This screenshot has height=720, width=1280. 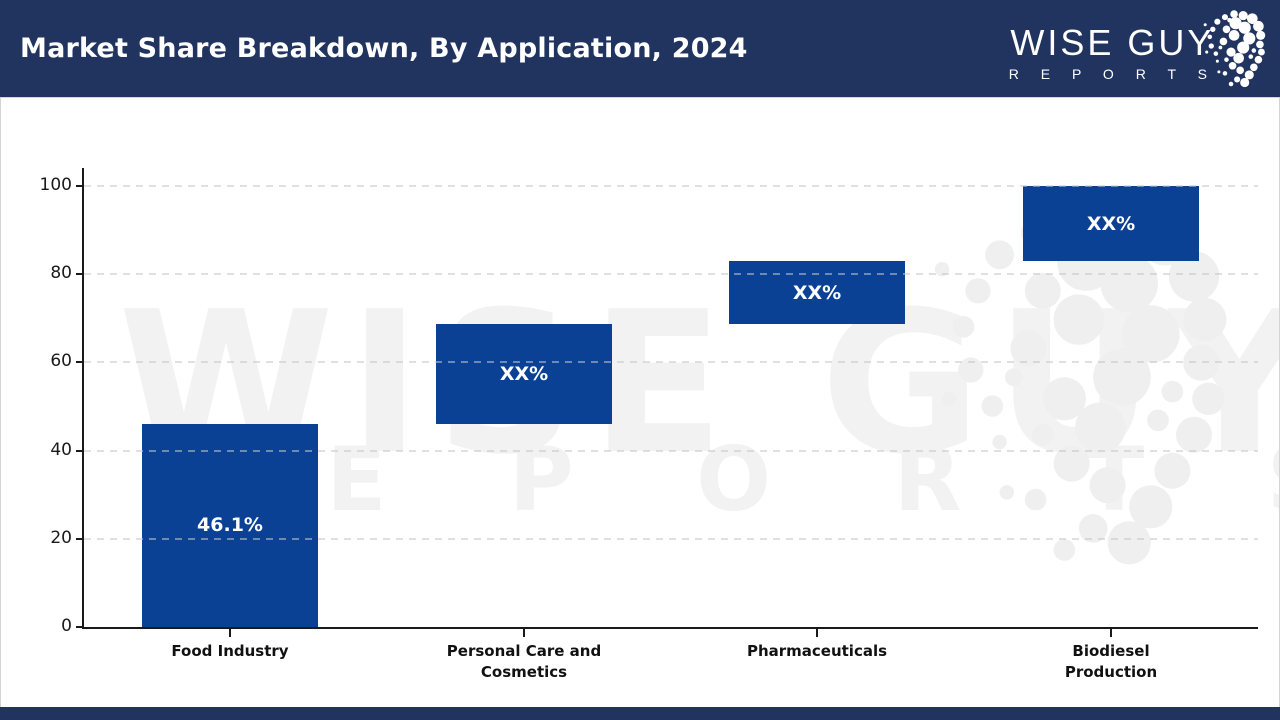 What do you see at coordinates (83, 398) in the screenshot?
I see `y-axis` at bounding box center [83, 398].